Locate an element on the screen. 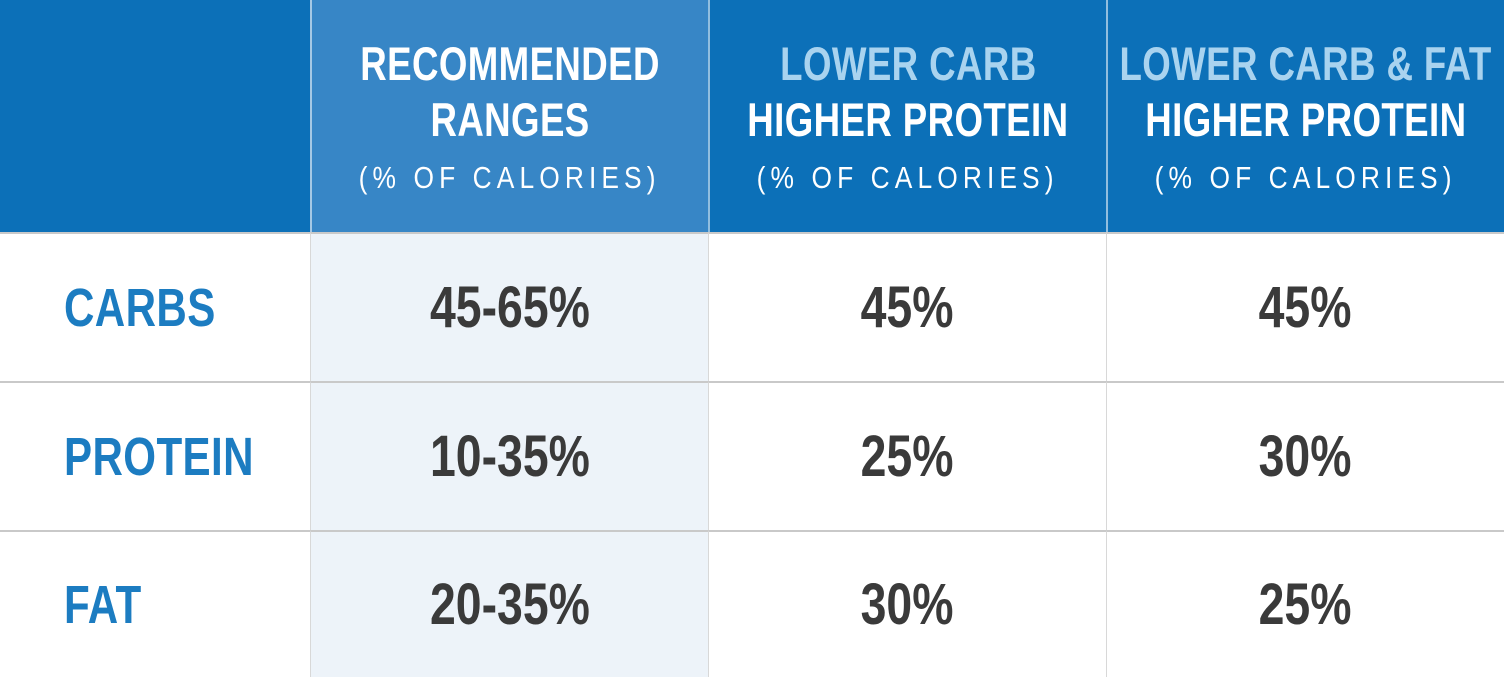 The image size is (1504, 677). header-cell-empty is located at coordinates (155, 116).